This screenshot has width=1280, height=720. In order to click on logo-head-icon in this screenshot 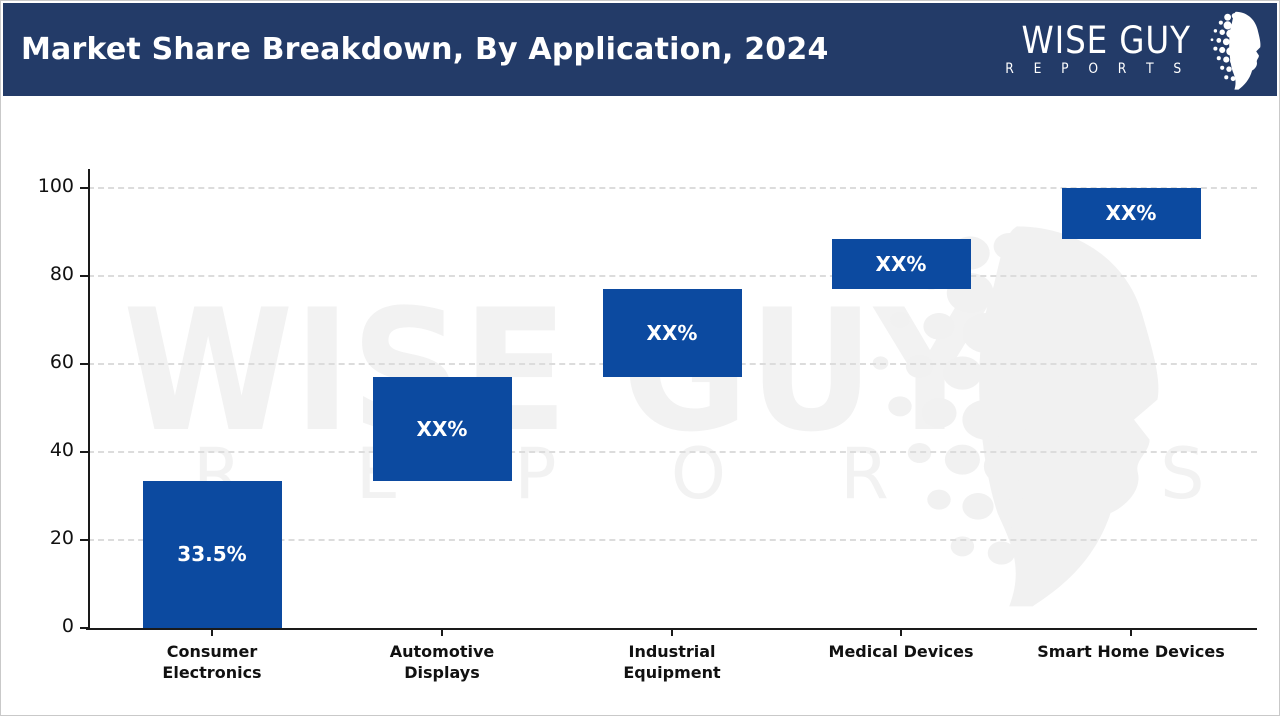, I will do `click(1235, 50)`.